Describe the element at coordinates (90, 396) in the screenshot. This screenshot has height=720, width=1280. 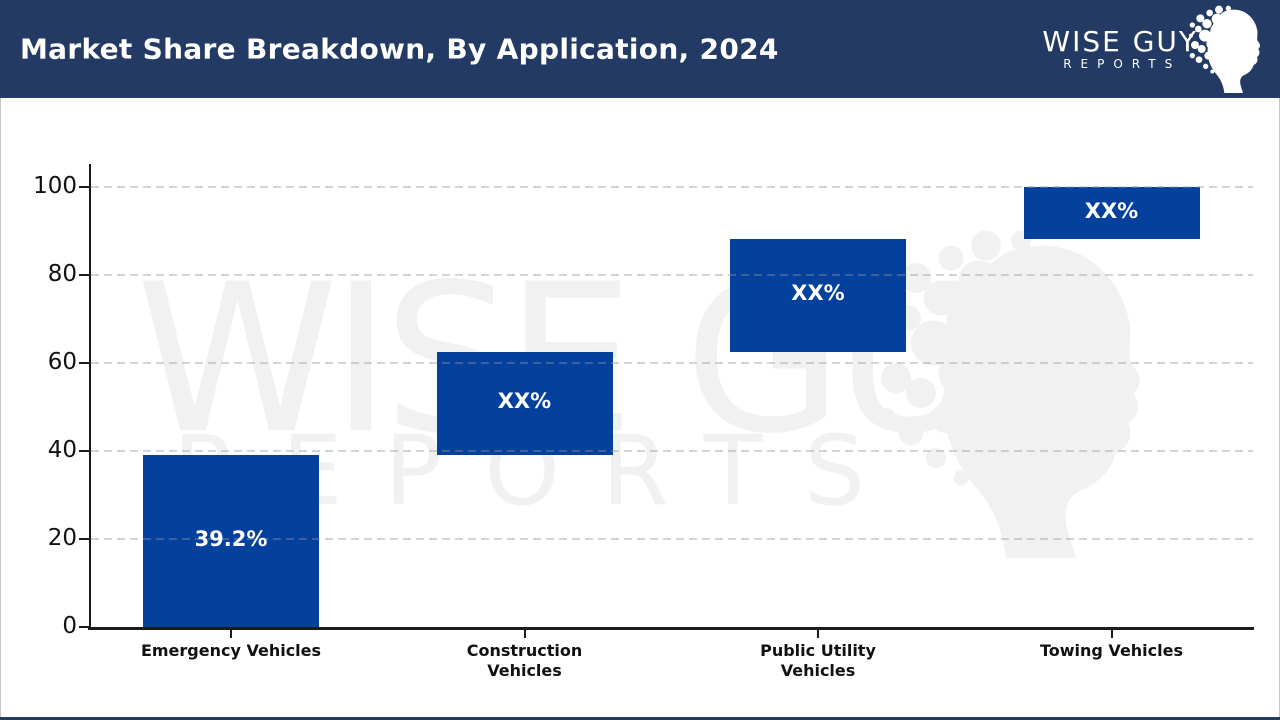
I see `y-axis-spine` at that location.